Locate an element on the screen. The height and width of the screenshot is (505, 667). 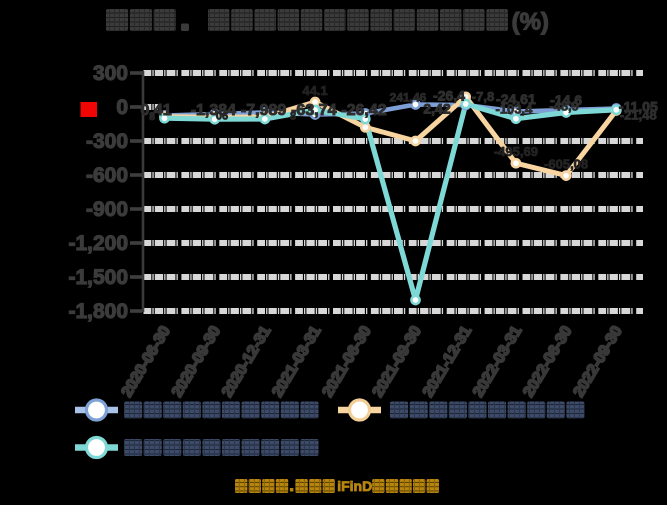
svg-text: -1,200 is located at coordinates (98, 243).